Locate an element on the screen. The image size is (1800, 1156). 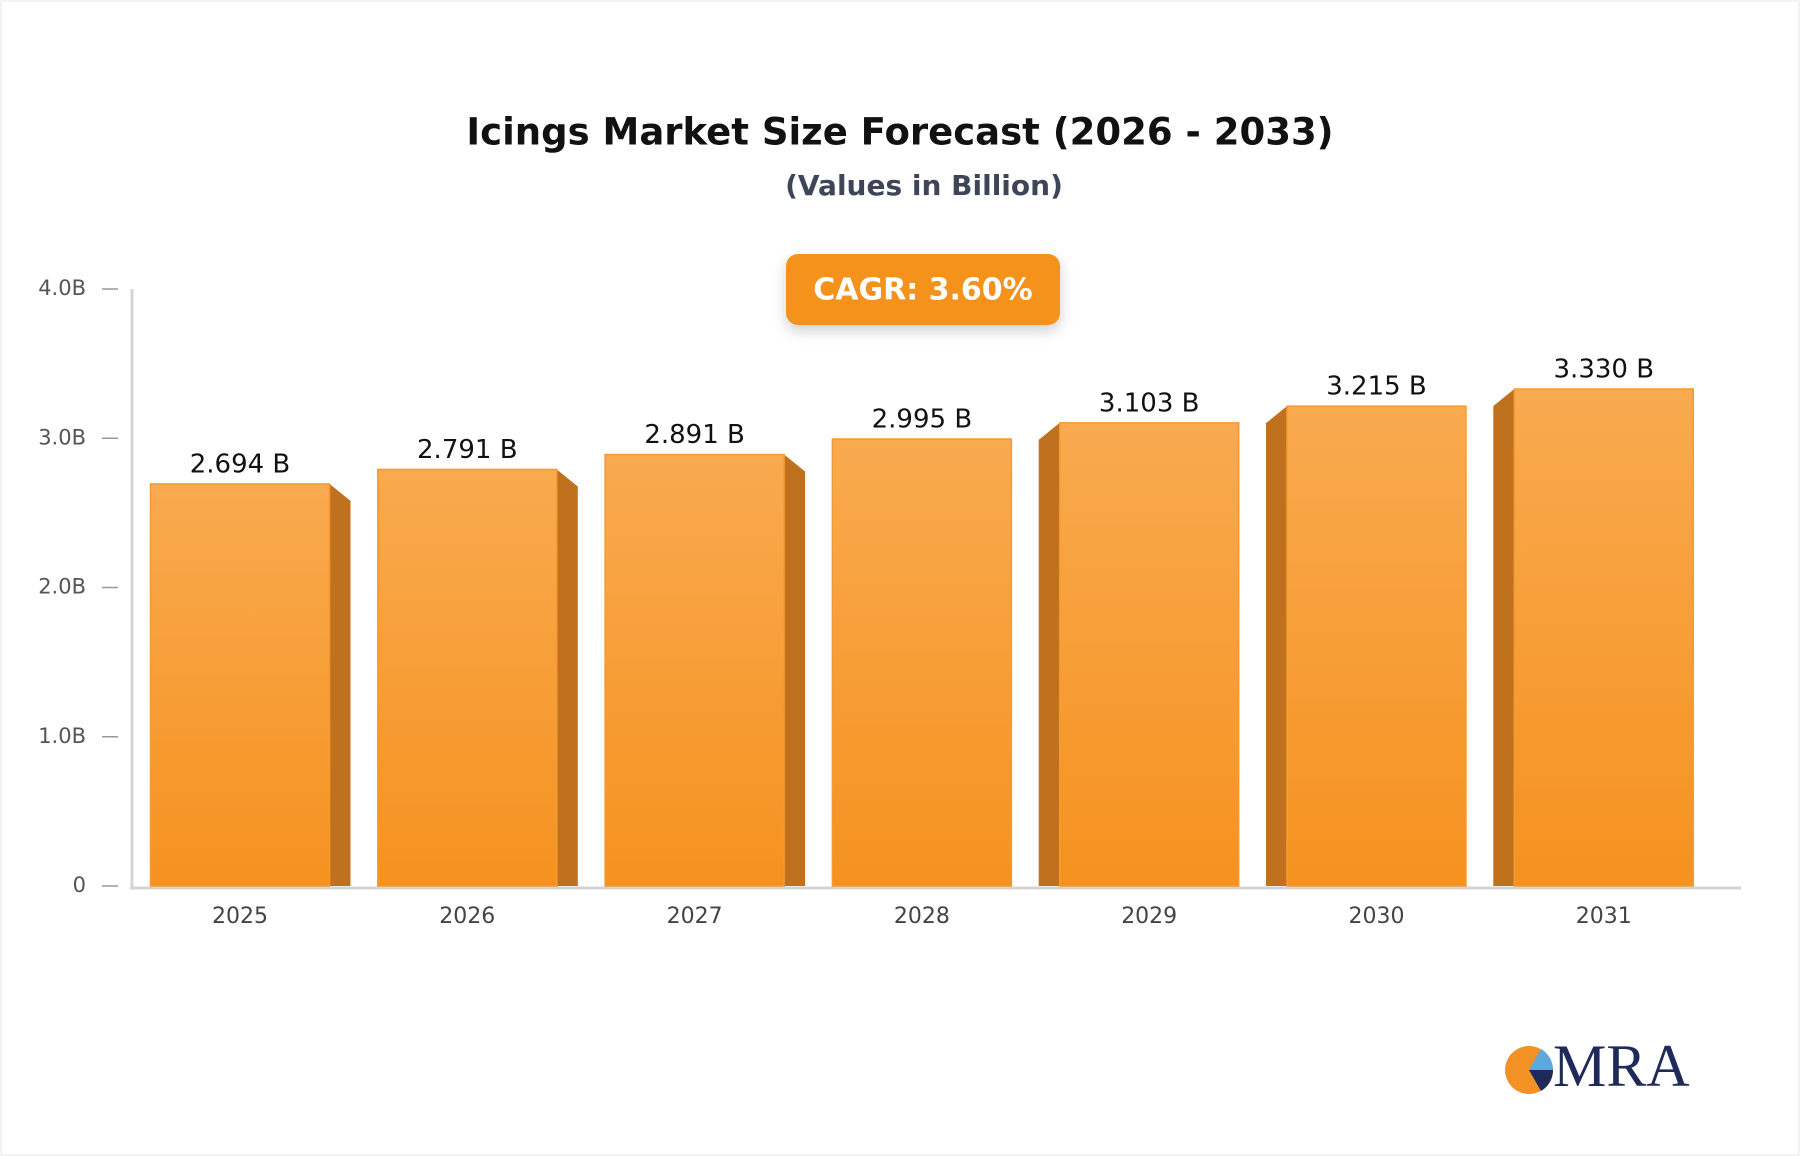
value-label: 2.791 B is located at coordinates (467, 450).